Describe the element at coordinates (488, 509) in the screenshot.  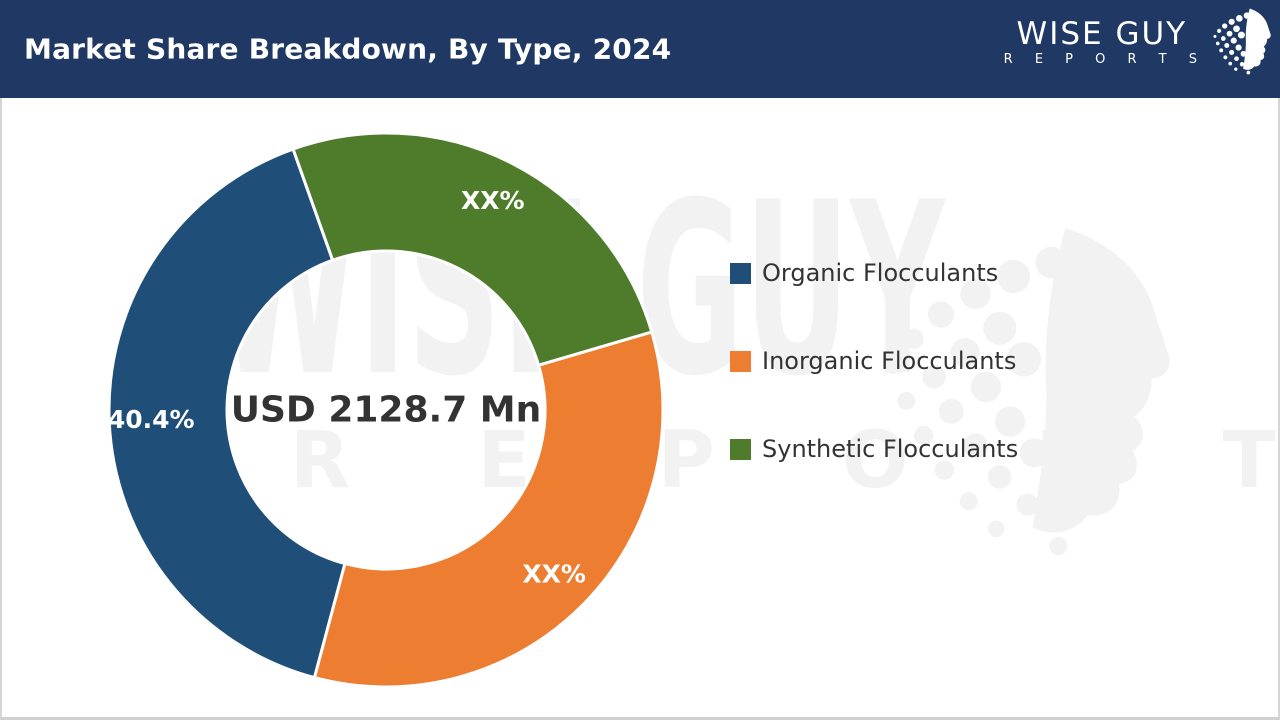
I see `donut-segment-inorganic` at that location.